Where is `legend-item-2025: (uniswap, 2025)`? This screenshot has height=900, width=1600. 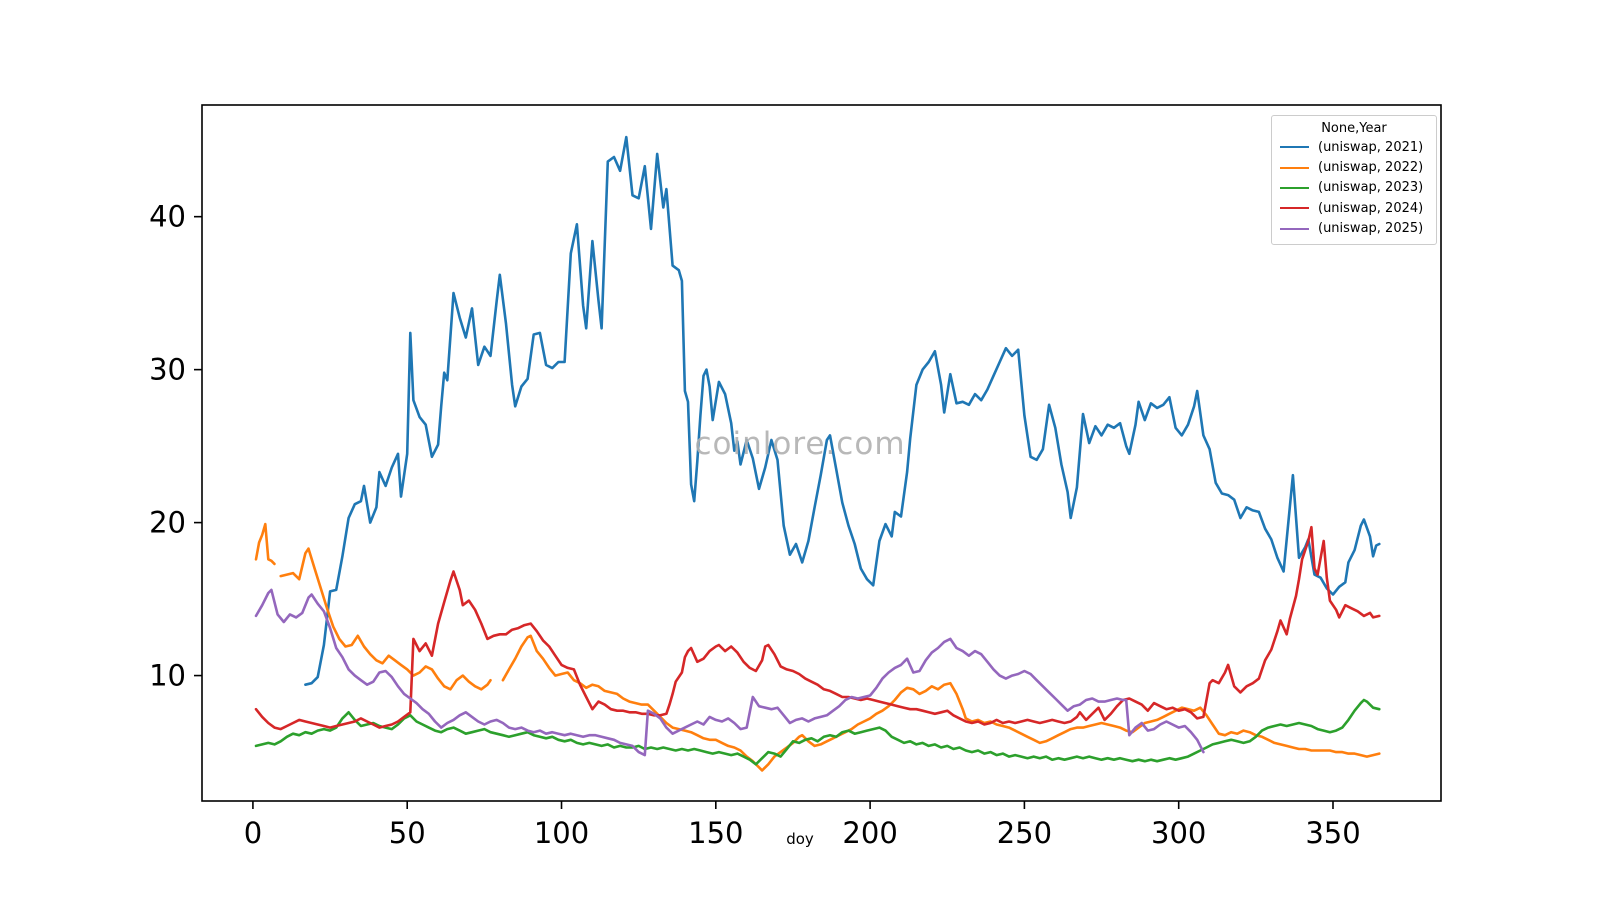
legend-item-2025: (uniswap, 2025) is located at coordinates (1354, 229).